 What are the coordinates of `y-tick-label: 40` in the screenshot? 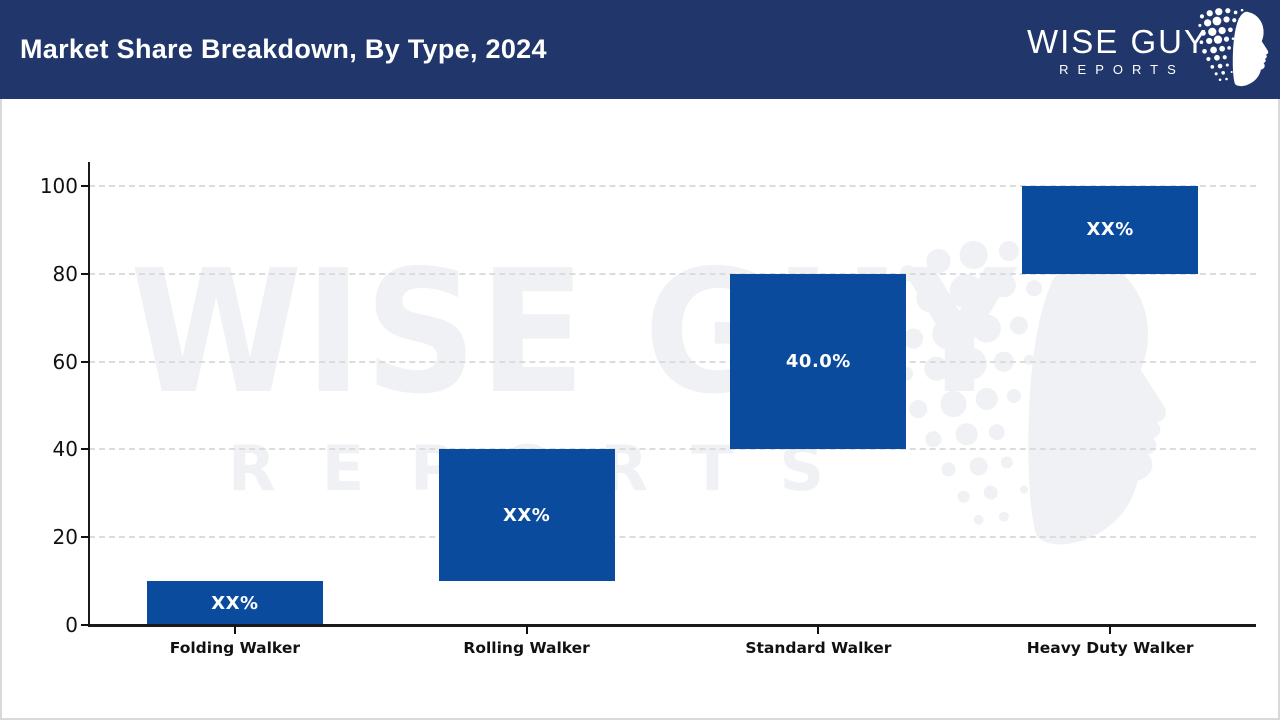 It's located at (65, 449).